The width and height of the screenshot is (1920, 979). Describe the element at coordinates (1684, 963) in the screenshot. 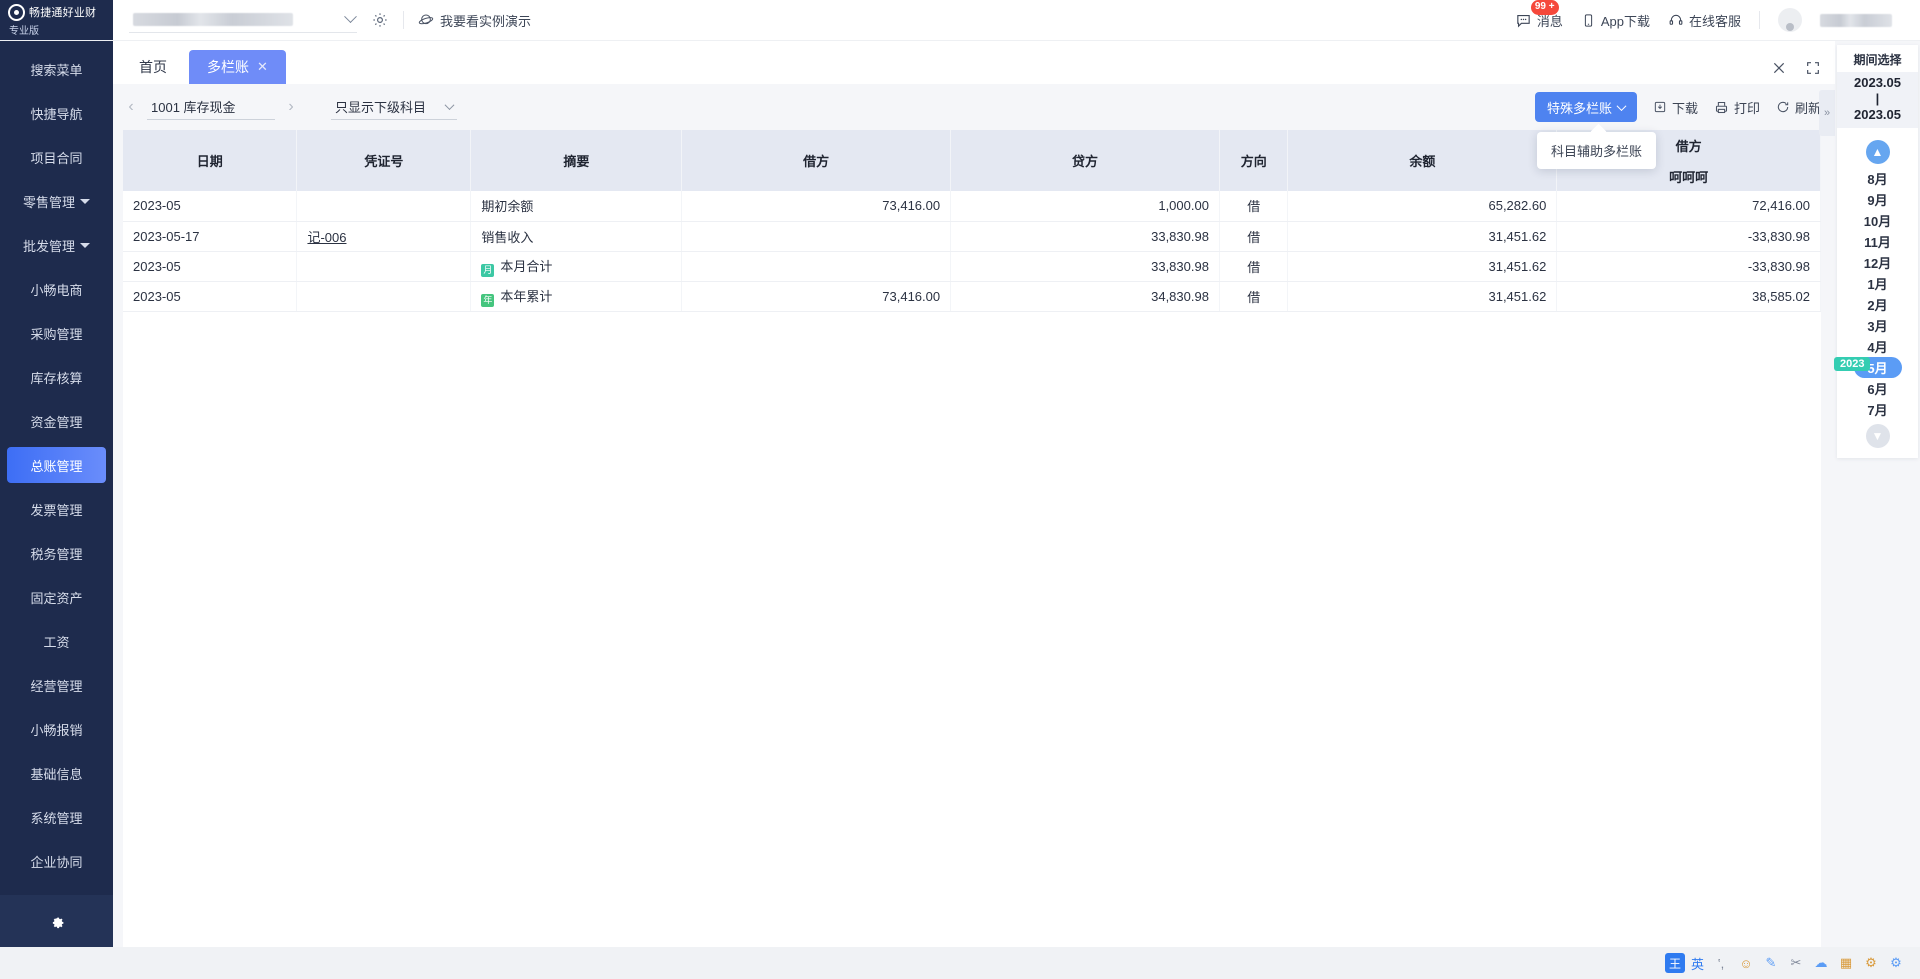

I see `ime-indicator: 王 英` at that location.